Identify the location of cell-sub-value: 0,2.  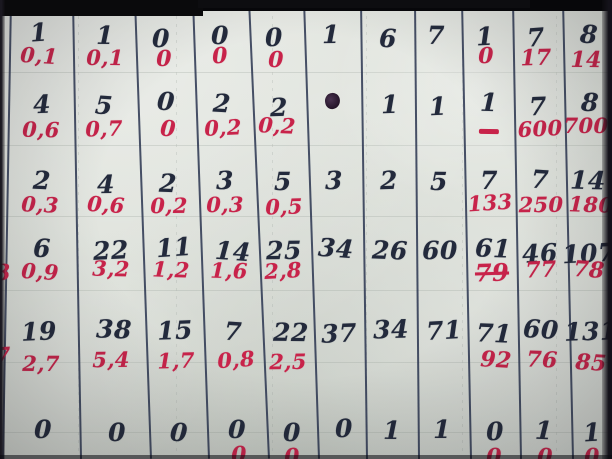
(277, 125).